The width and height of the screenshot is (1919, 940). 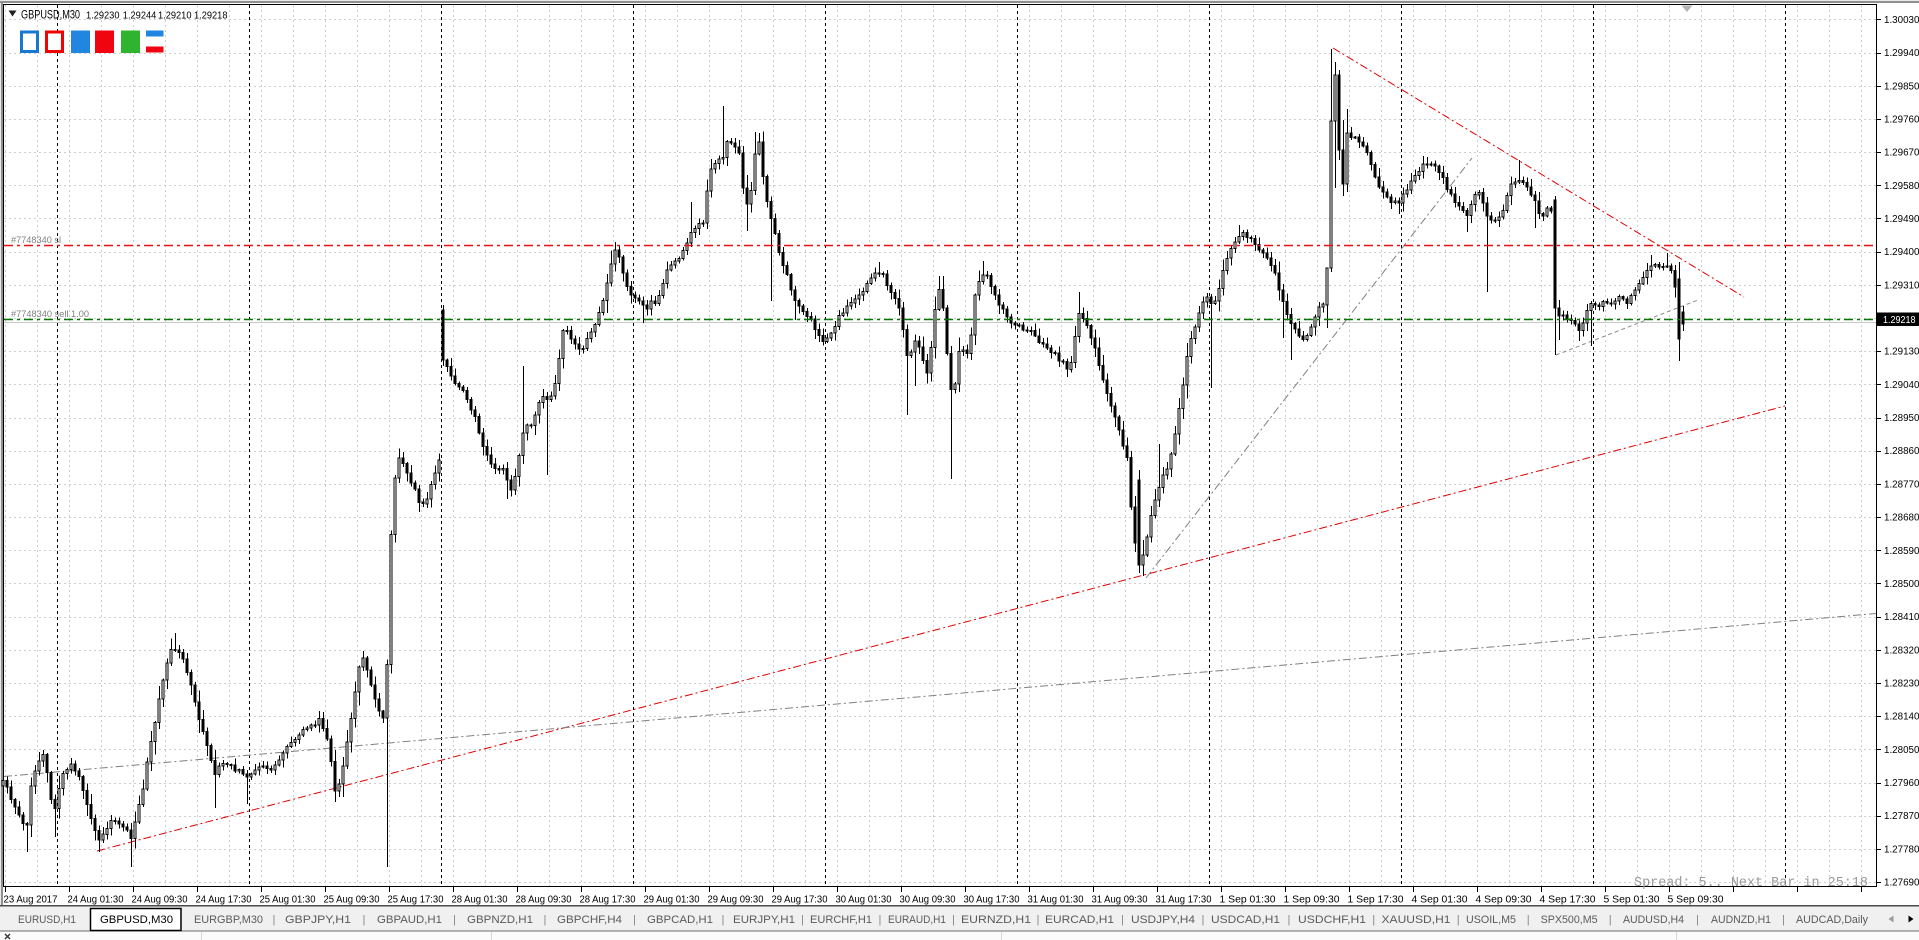 I want to click on svg-text: AUDNZD,H1, so click(x=1741, y=920).